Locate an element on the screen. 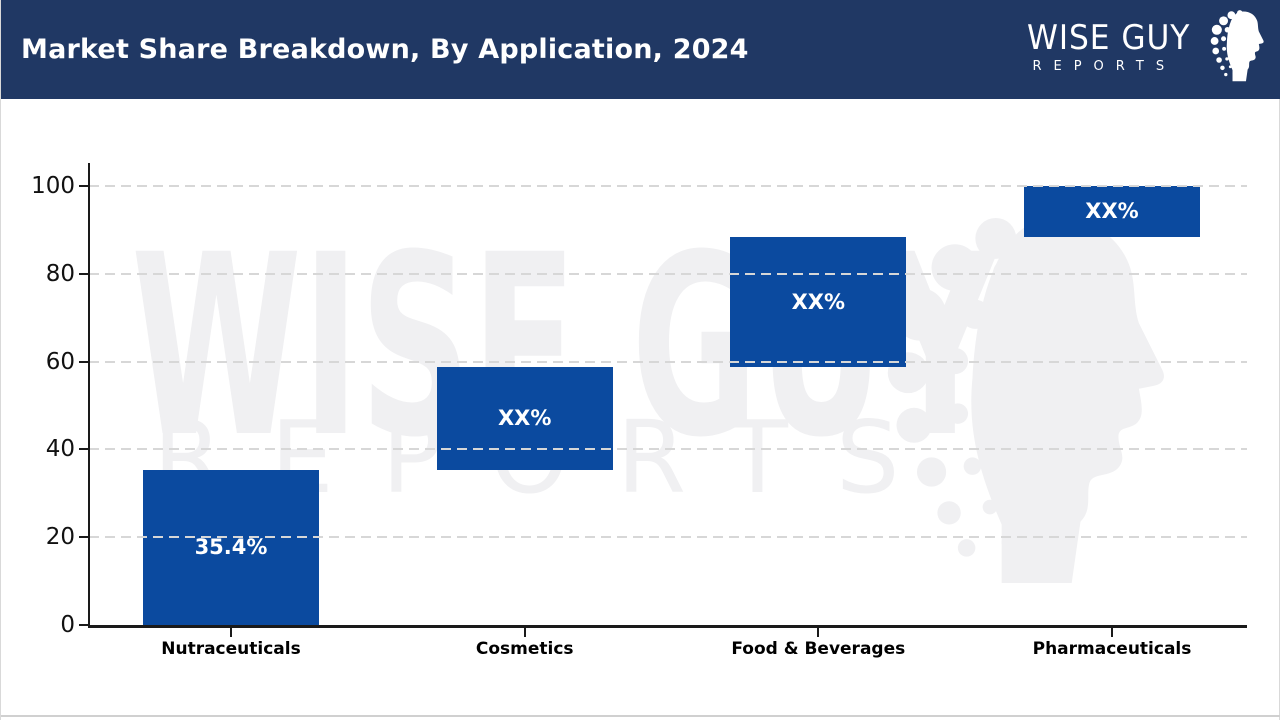  brand-logo: WISE GUY REPORTS is located at coordinates (1146, 46).